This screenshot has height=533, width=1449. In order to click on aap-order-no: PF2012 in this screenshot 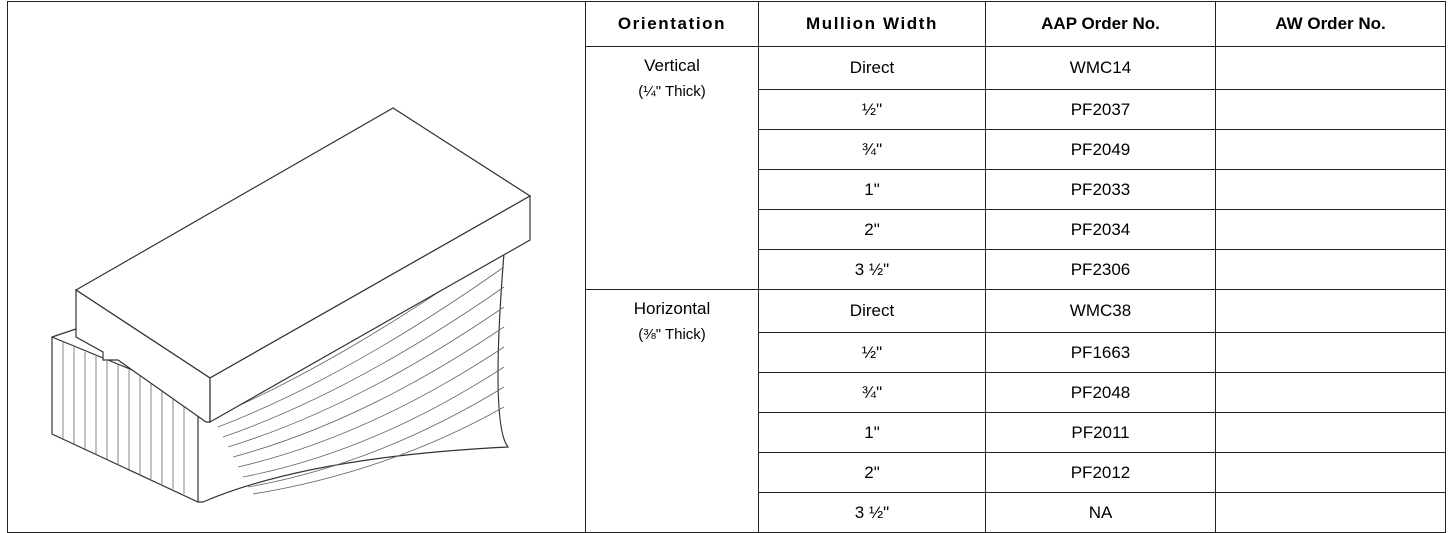, I will do `click(1100, 472)`.